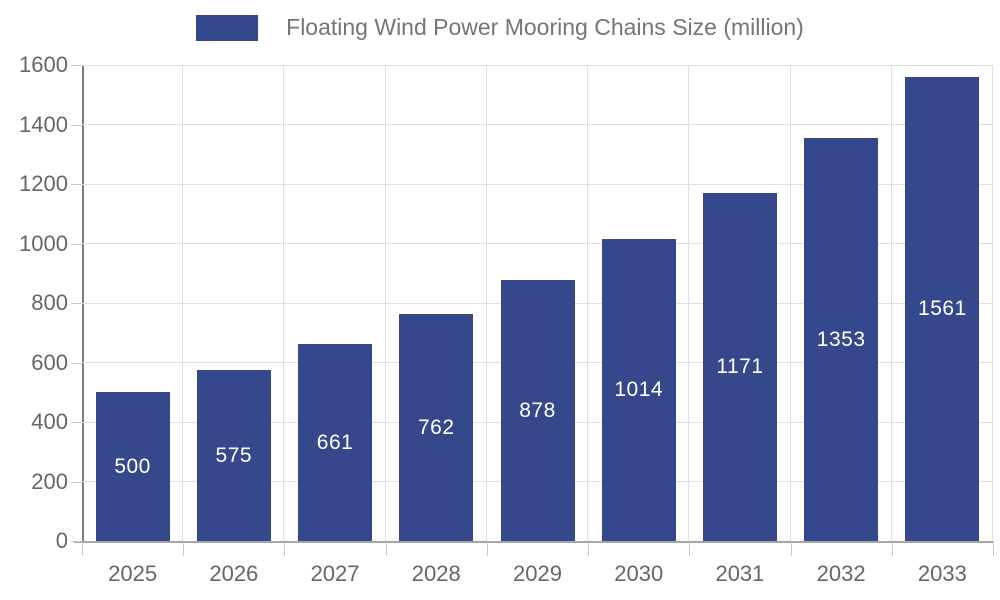 This screenshot has height=600, width=1000. Describe the element at coordinates (43, 183) in the screenshot. I see `y-tick-label: 1200` at that location.